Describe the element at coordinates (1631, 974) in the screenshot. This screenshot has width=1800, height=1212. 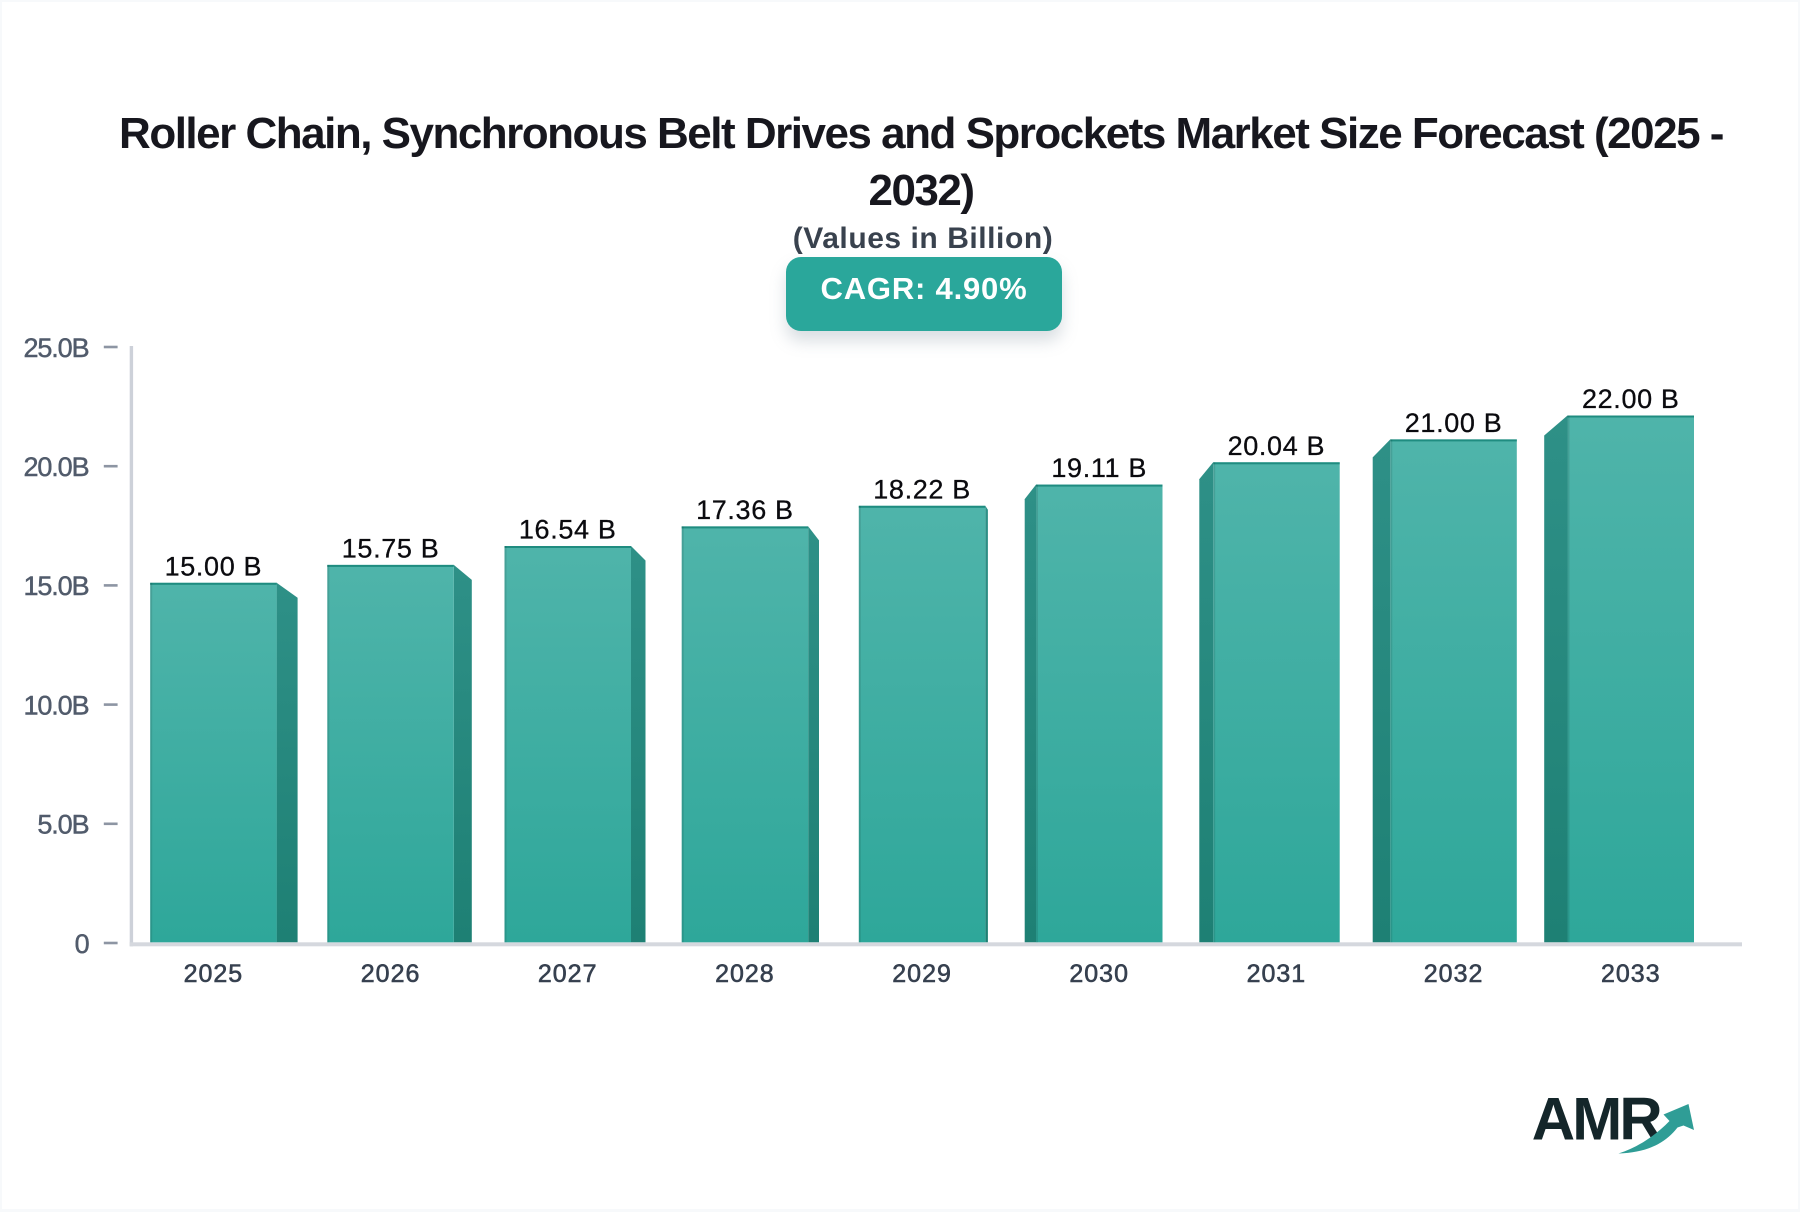
I see `svg-text: 2033` at that location.